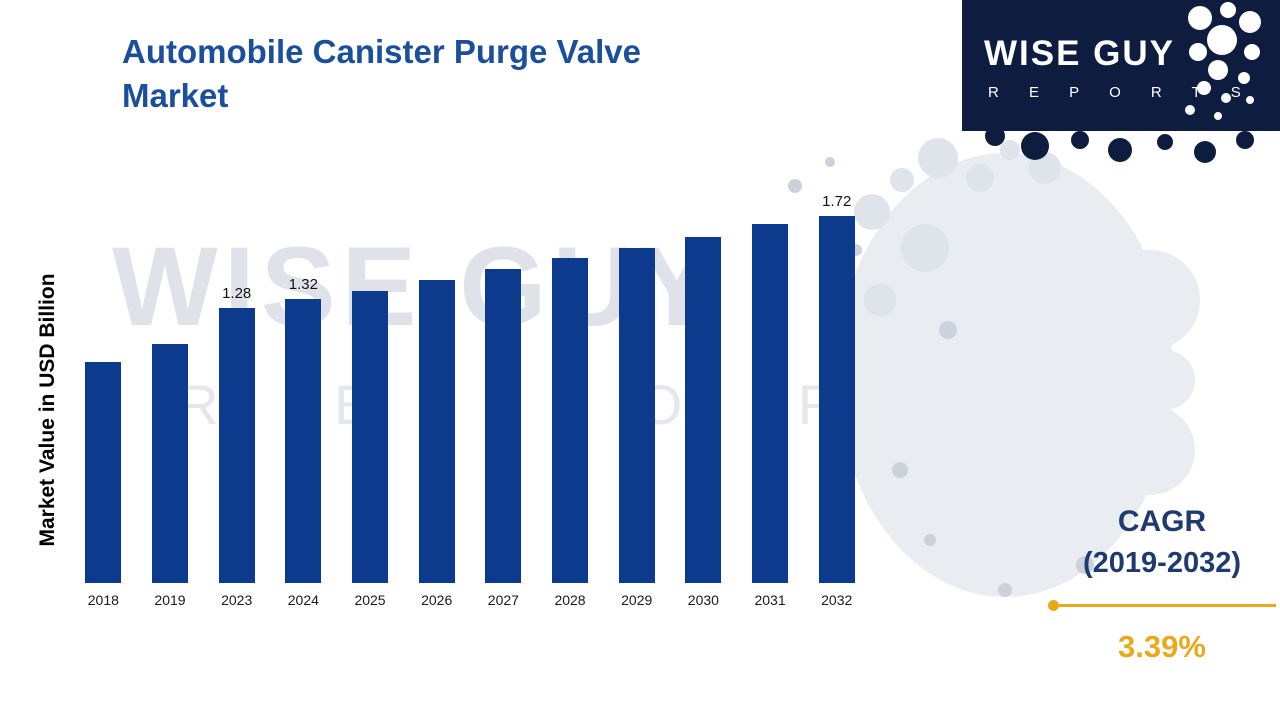 This screenshot has height=720, width=1280. Describe the element at coordinates (836, 399) in the screenshot. I see `bar-2032` at that location.